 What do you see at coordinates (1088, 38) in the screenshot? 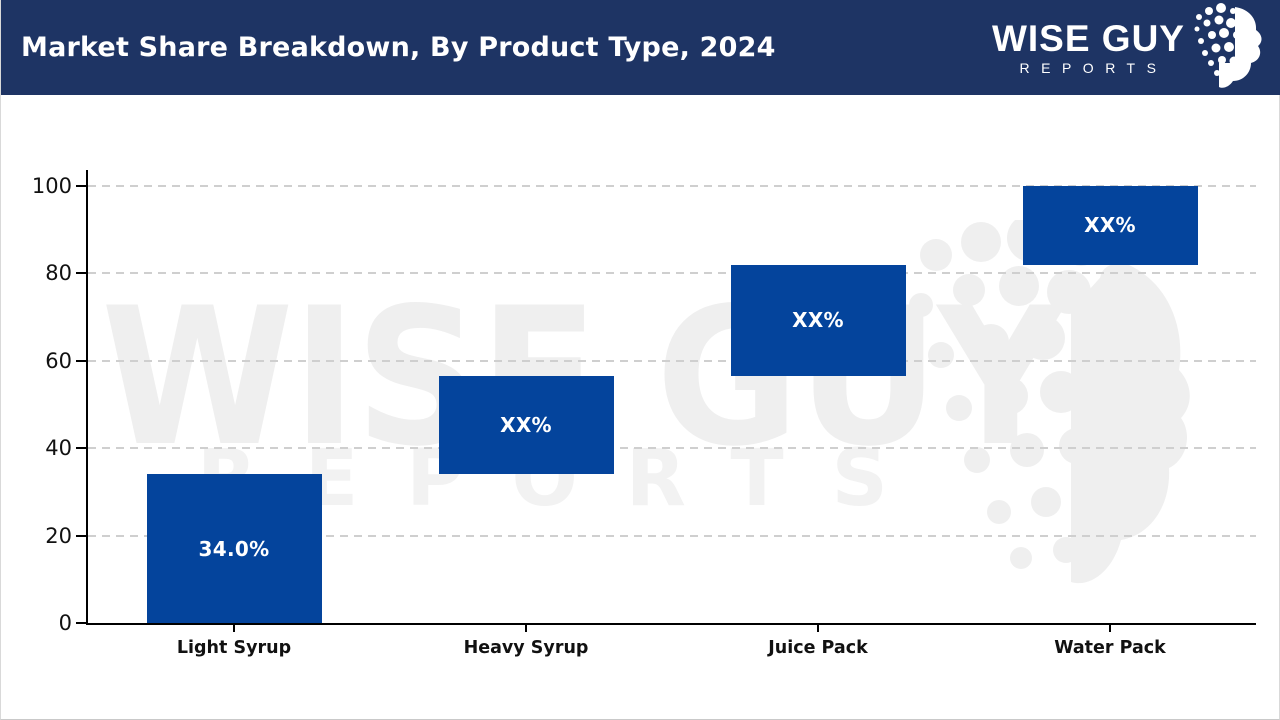
I see `logo-wordmark: WISE GUY` at bounding box center [1088, 38].